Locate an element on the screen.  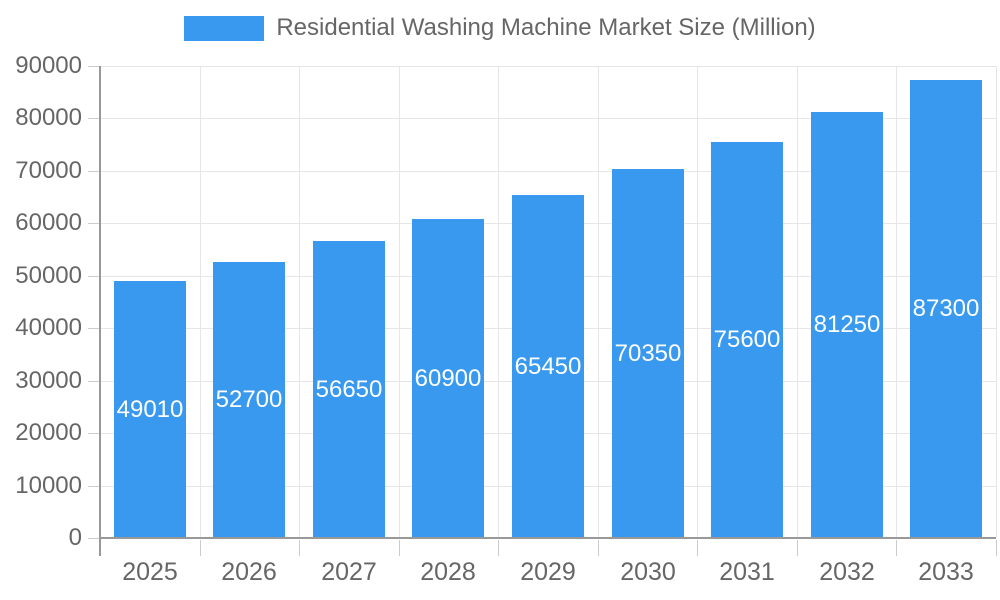
y-axis-tick-label: 0 is located at coordinates (75, 537).